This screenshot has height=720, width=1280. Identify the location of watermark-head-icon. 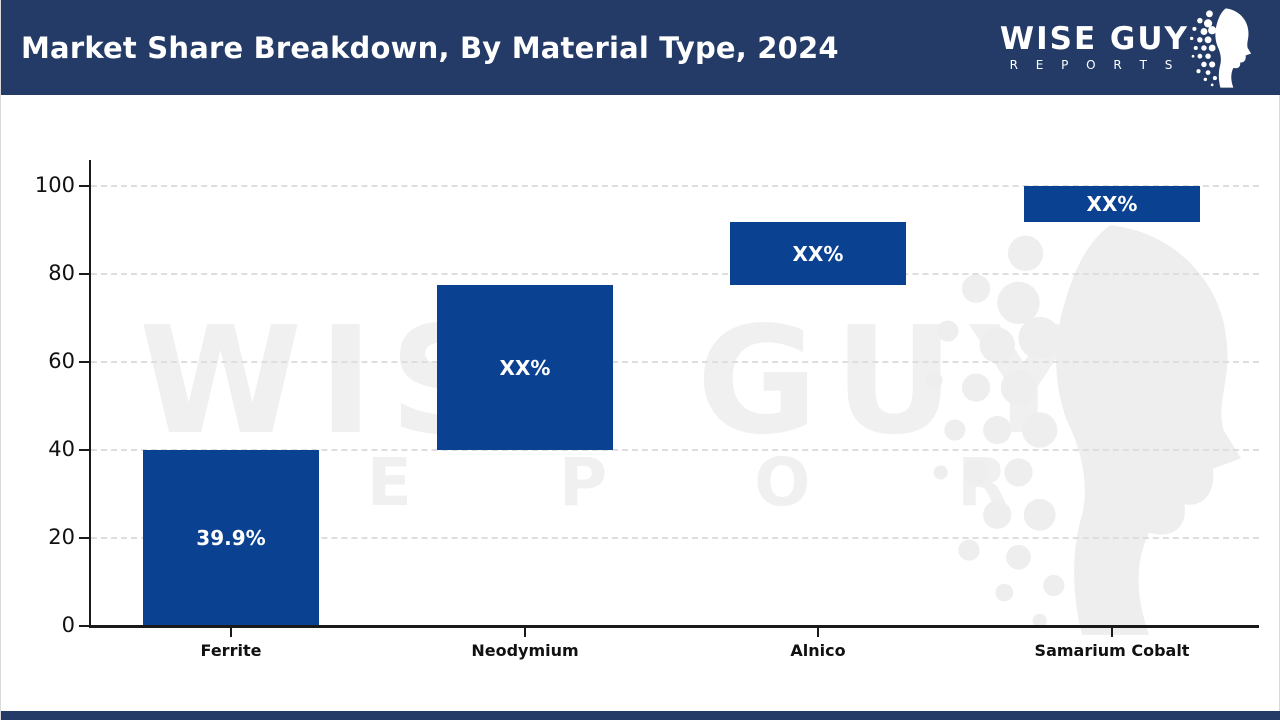
(1083, 430).